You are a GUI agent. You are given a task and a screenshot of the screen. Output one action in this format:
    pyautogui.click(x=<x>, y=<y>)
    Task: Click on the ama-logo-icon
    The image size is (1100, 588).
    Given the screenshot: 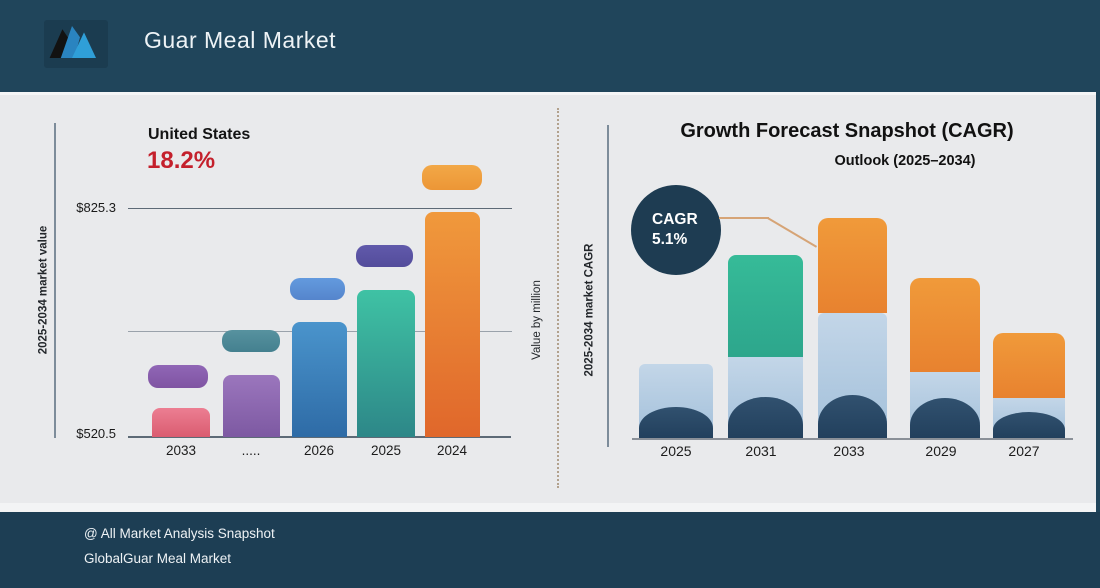 What is the action you would take?
    pyautogui.click(x=72, y=42)
    